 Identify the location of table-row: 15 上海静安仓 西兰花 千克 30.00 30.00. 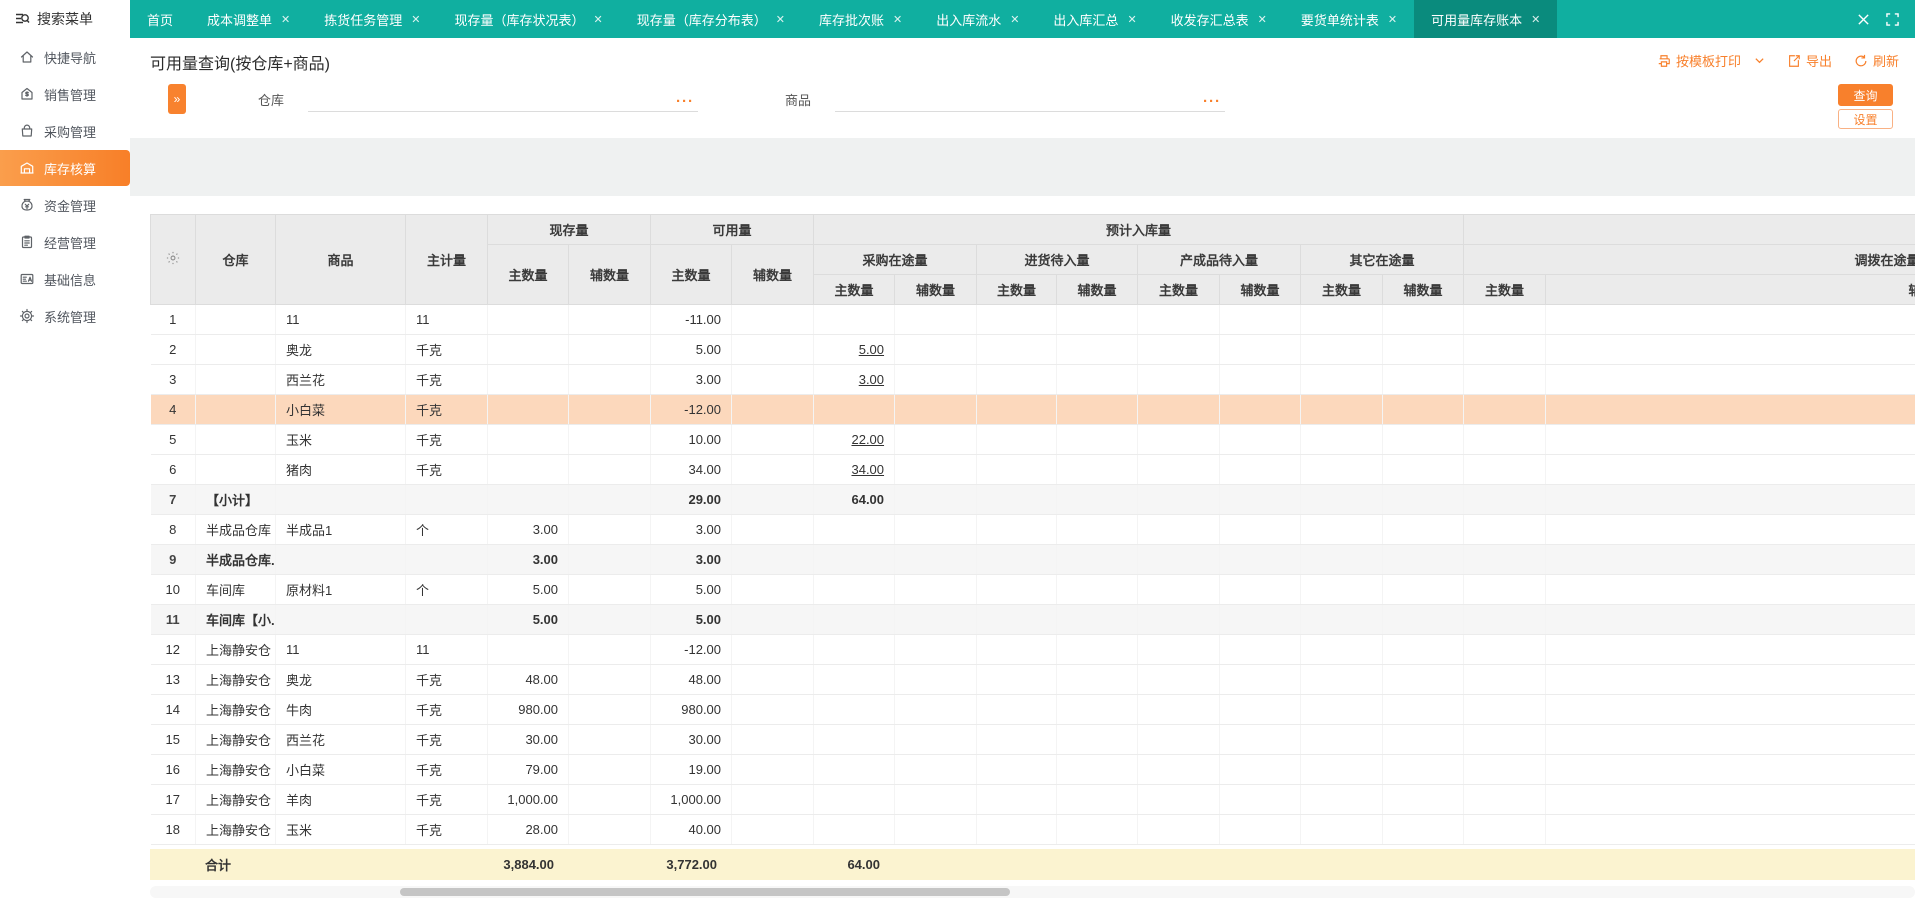
(1032, 739).